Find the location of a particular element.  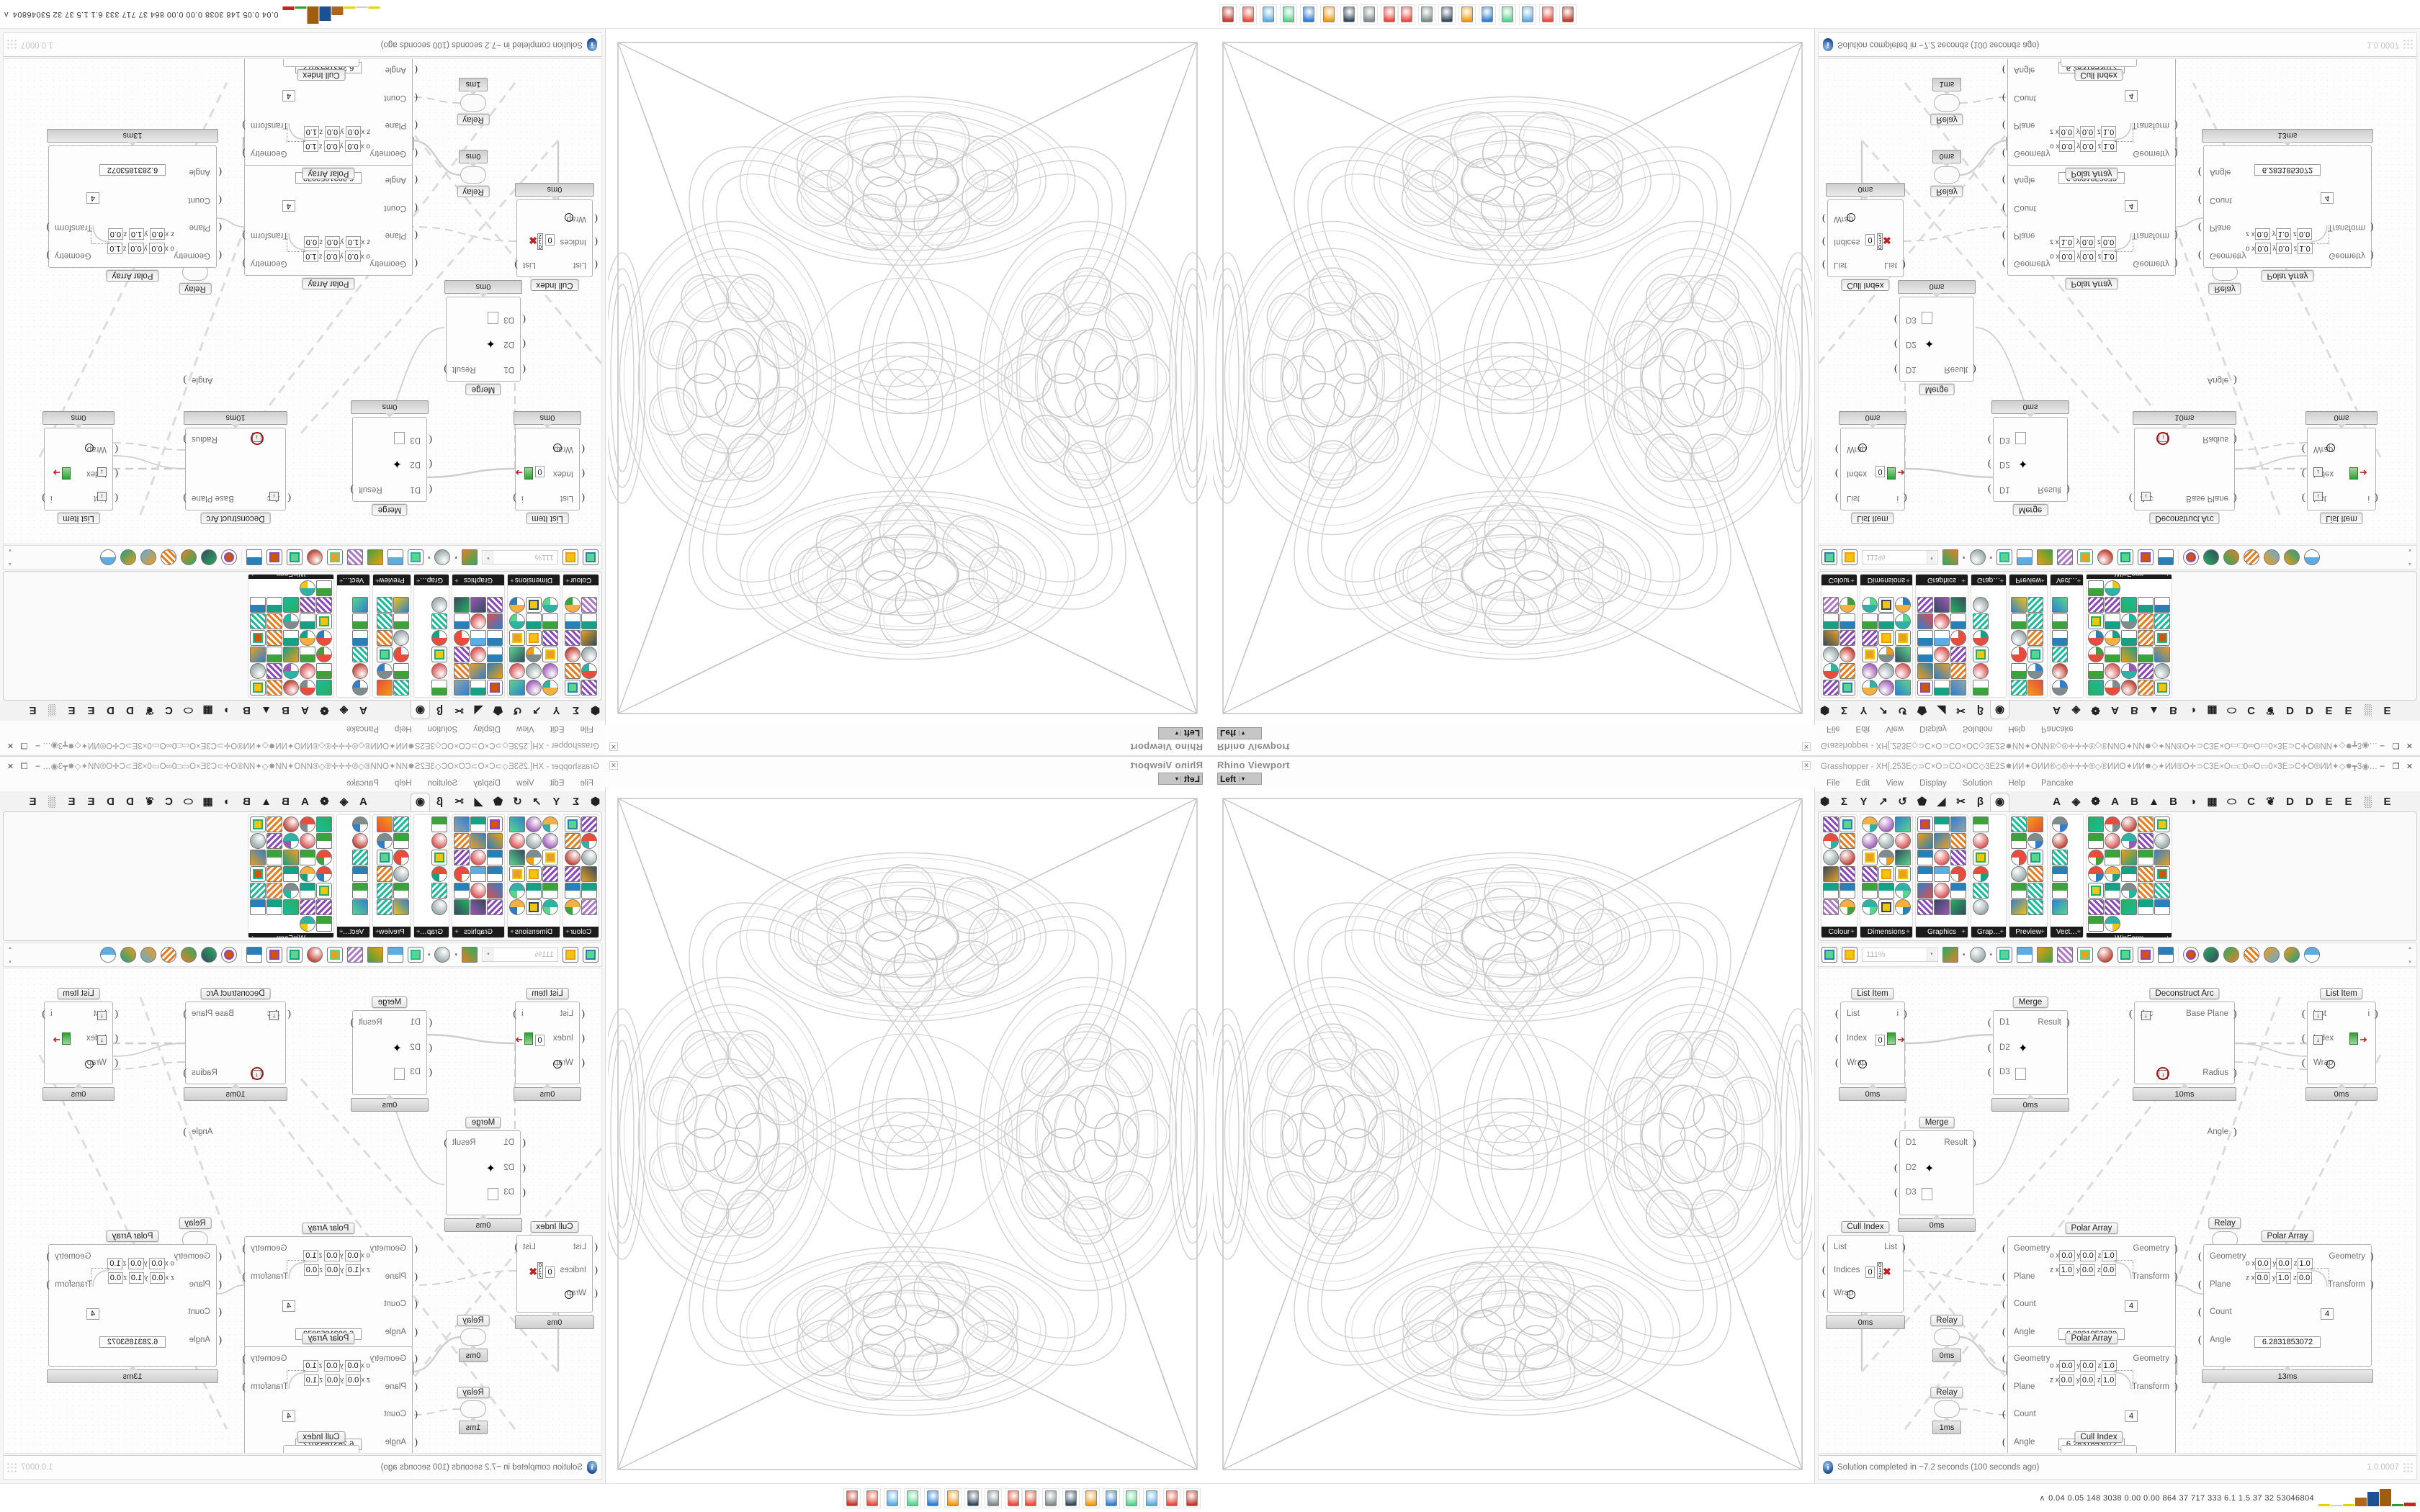

index-3421-icon is located at coordinates (360, 824).